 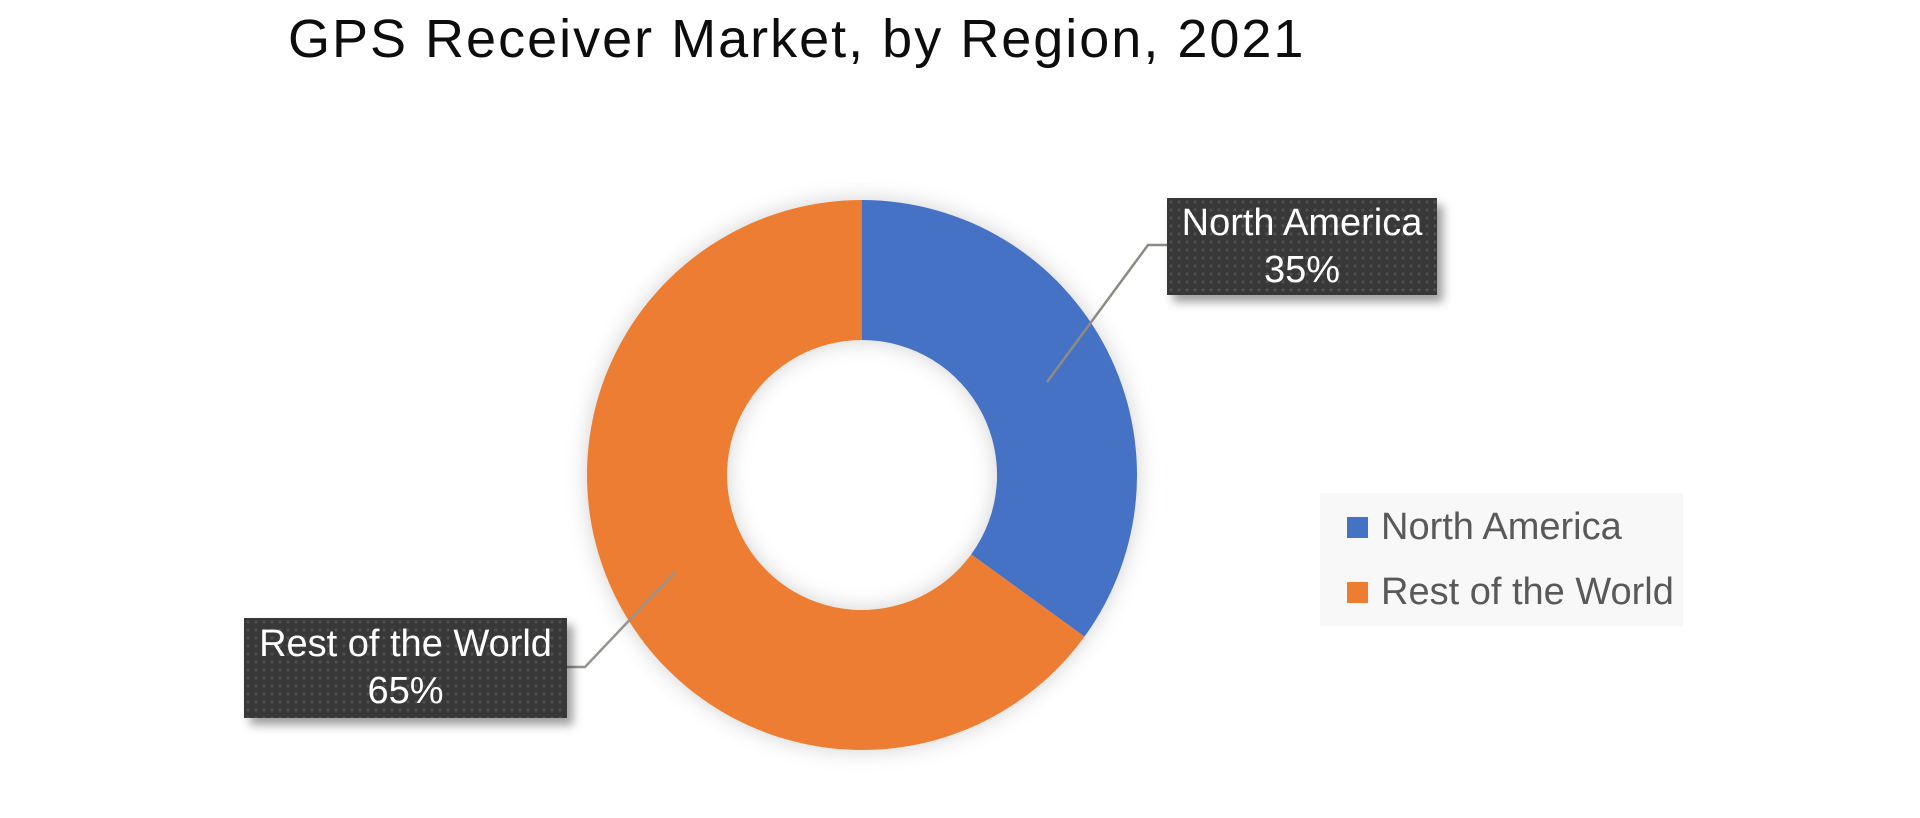 What do you see at coordinates (1302, 269) in the screenshot?
I see `callout-north-america-value: 35%` at bounding box center [1302, 269].